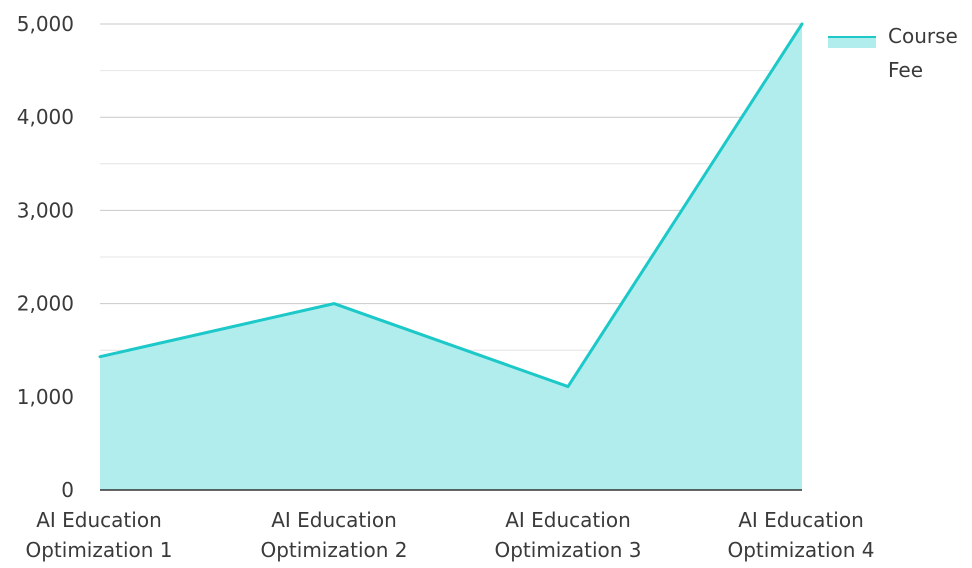  What do you see at coordinates (45, 397) in the screenshot?
I see `y-tick-label: 1,000` at bounding box center [45, 397].